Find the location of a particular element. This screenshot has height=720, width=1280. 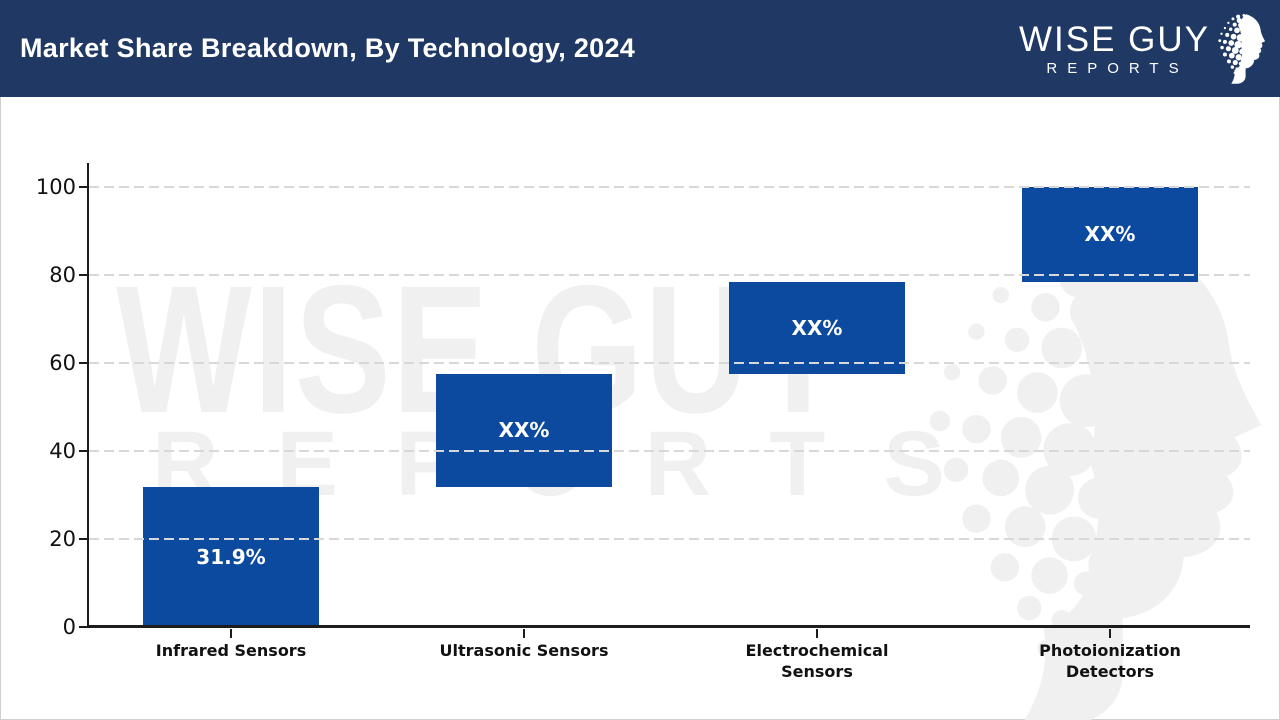

bar-ultrasonic-sensors: XX% is located at coordinates (524, 430).